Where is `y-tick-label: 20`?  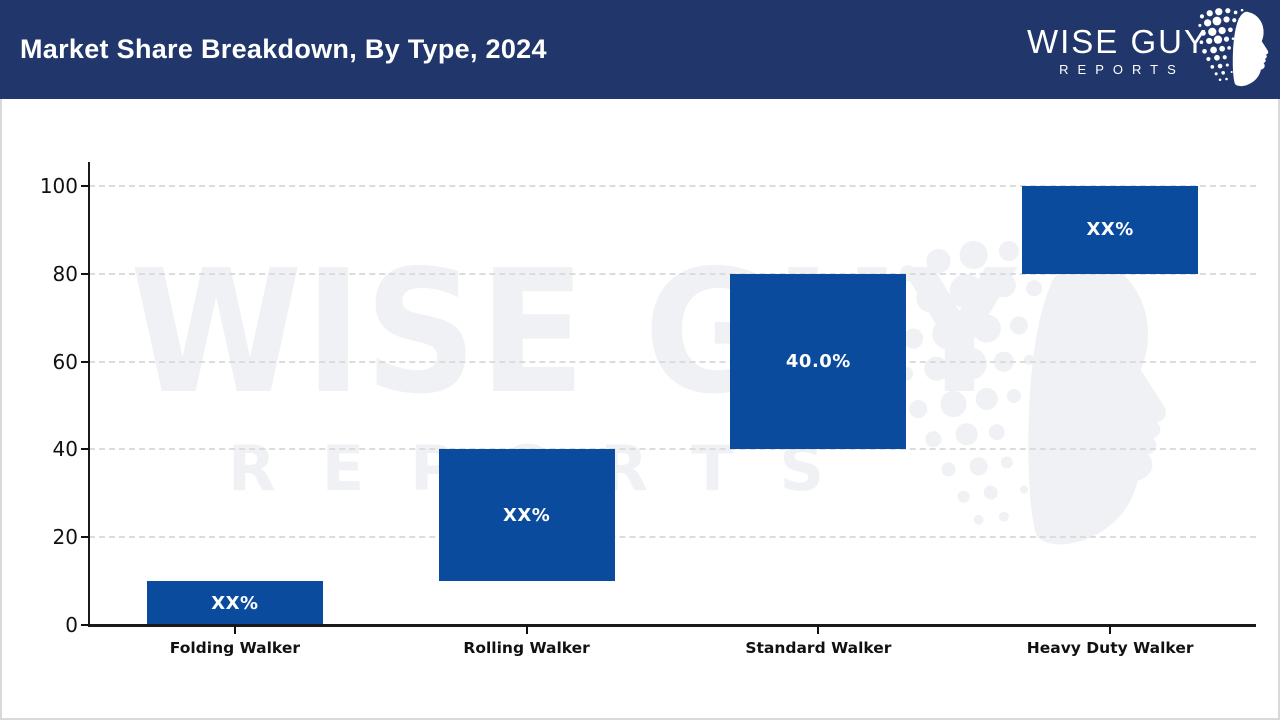 y-tick-label: 20 is located at coordinates (65, 537).